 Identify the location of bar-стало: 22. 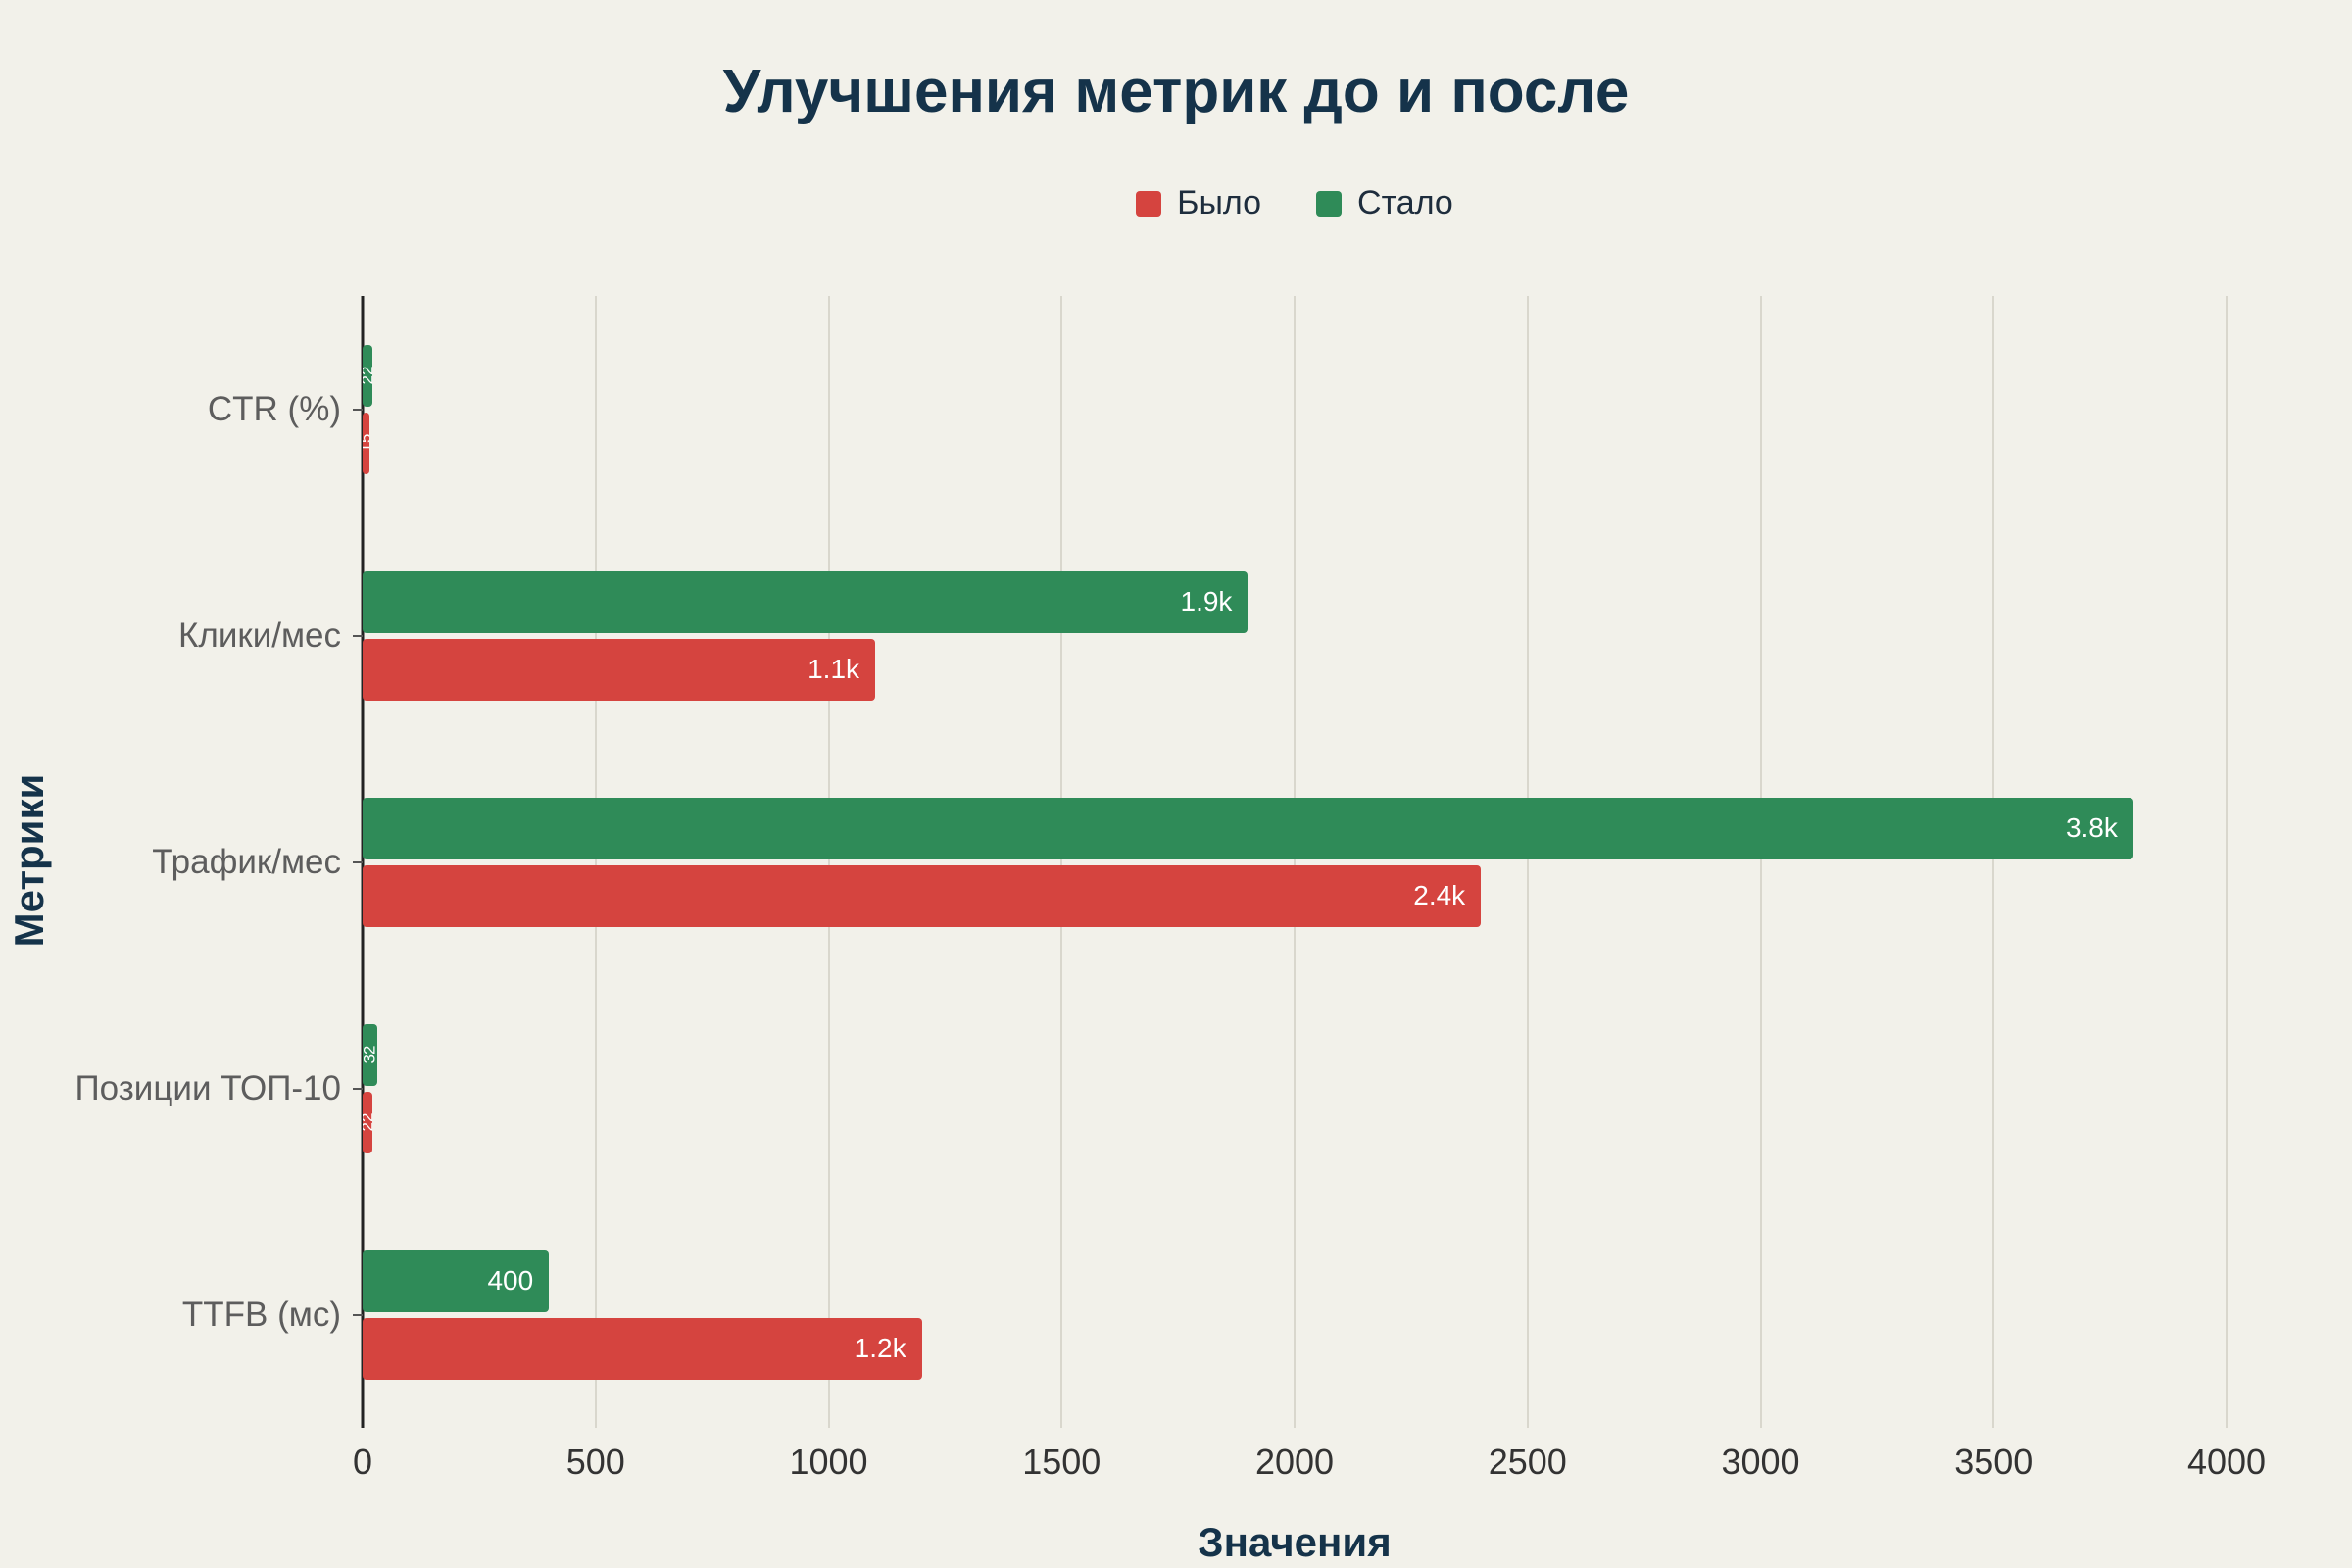
(368, 375).